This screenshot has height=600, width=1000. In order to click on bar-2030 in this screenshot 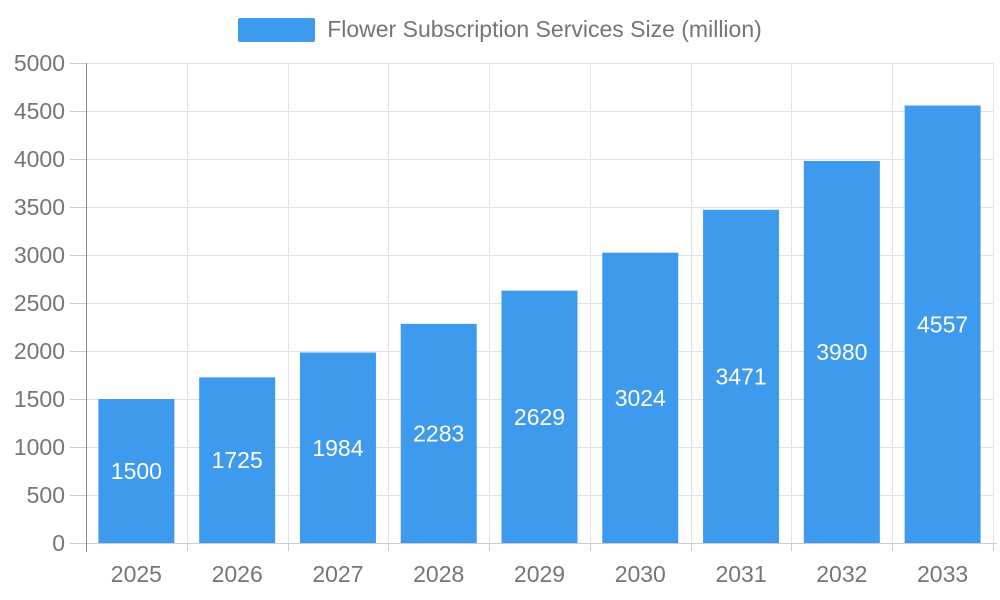, I will do `click(640, 398)`.